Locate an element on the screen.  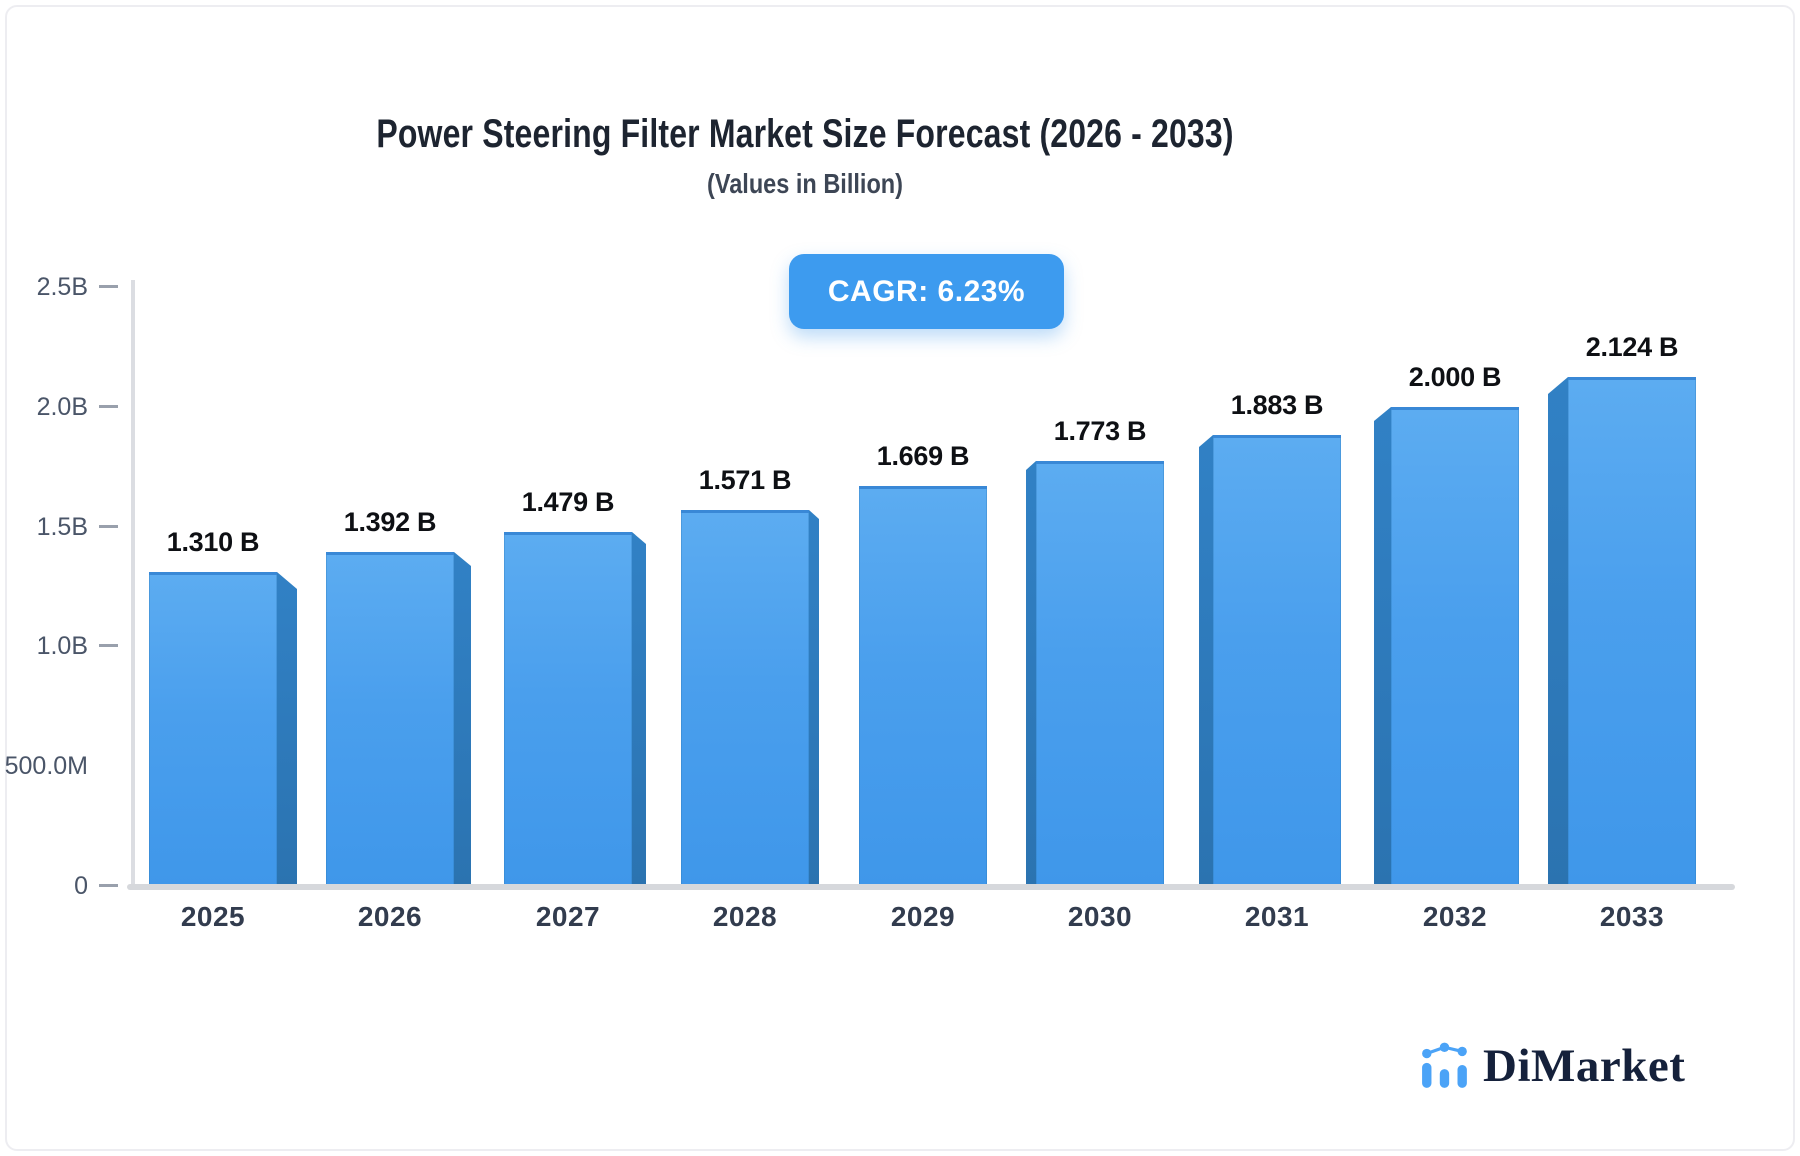
bar-2030 is located at coordinates (1095, 673).